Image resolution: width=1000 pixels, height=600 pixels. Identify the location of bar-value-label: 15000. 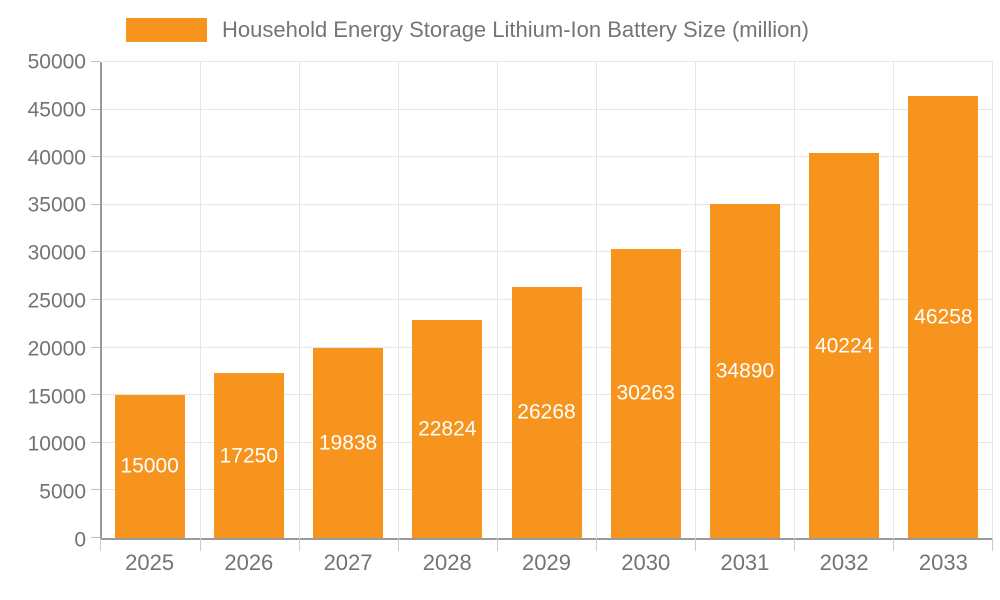
(149, 466).